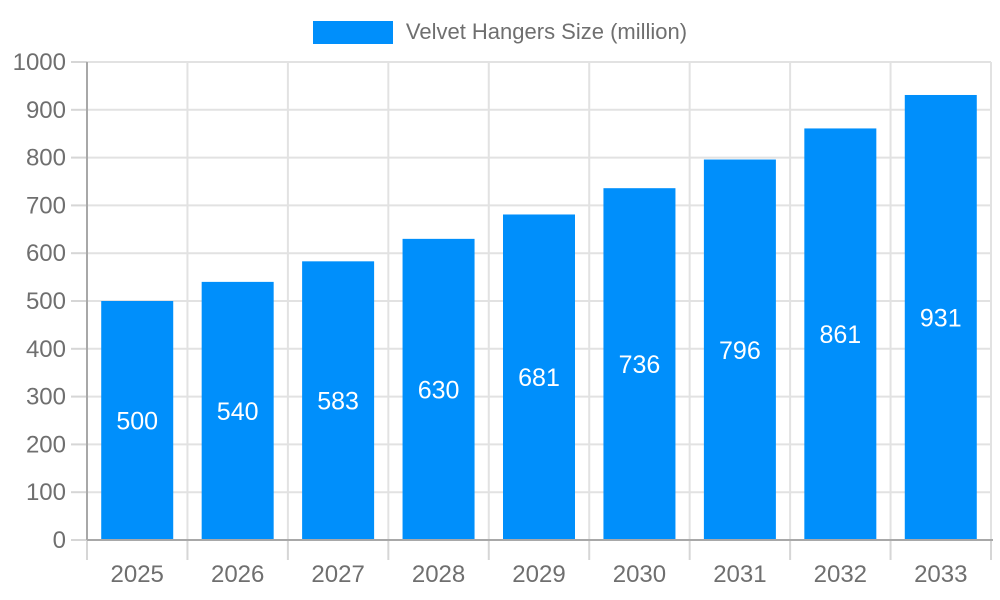 This screenshot has width=1000, height=600. What do you see at coordinates (46, 205) in the screenshot?
I see `y-axis-label: 700` at bounding box center [46, 205].